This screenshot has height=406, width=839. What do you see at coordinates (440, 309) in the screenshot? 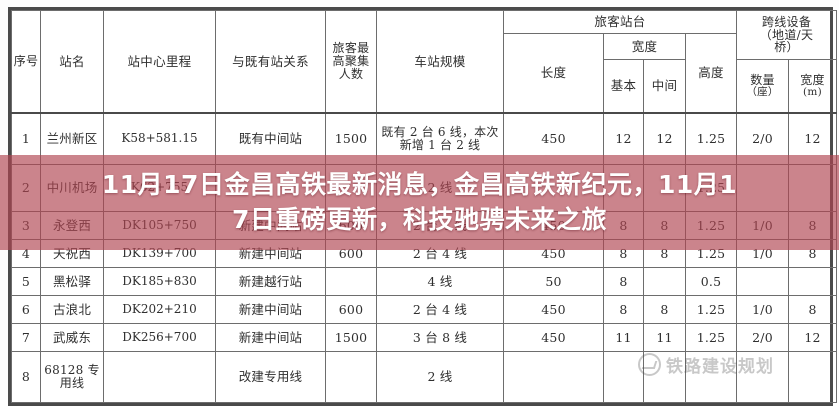
I see `cell-station-scale: 2 台 4 线` at bounding box center [440, 309].